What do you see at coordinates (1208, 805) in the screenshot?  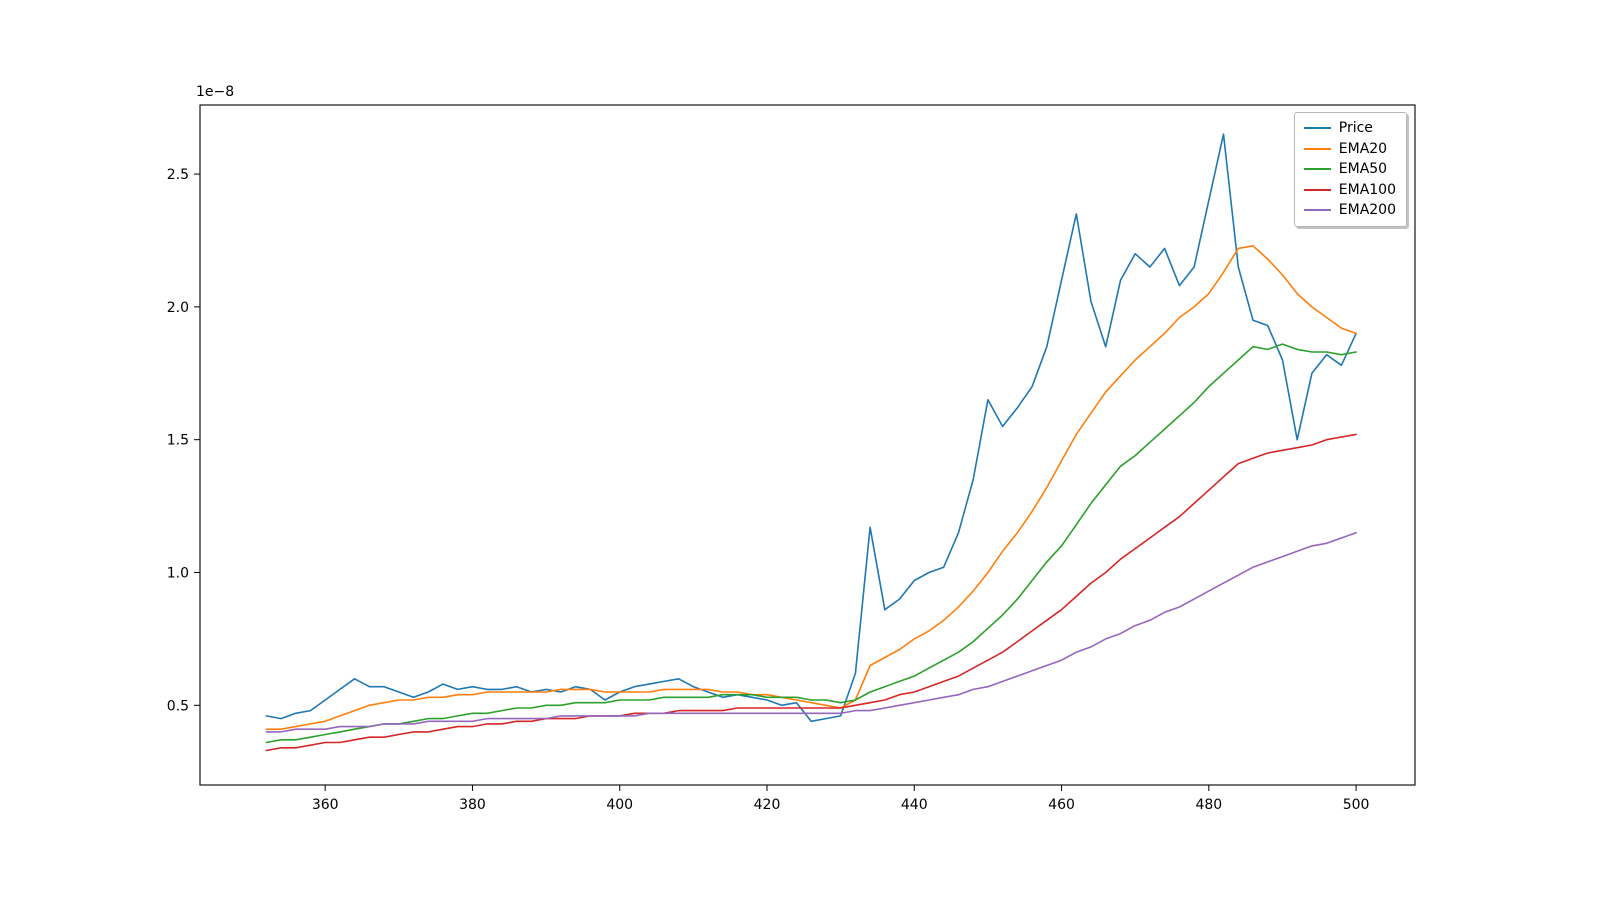 I see `x-tick-label: 480` at bounding box center [1208, 805].